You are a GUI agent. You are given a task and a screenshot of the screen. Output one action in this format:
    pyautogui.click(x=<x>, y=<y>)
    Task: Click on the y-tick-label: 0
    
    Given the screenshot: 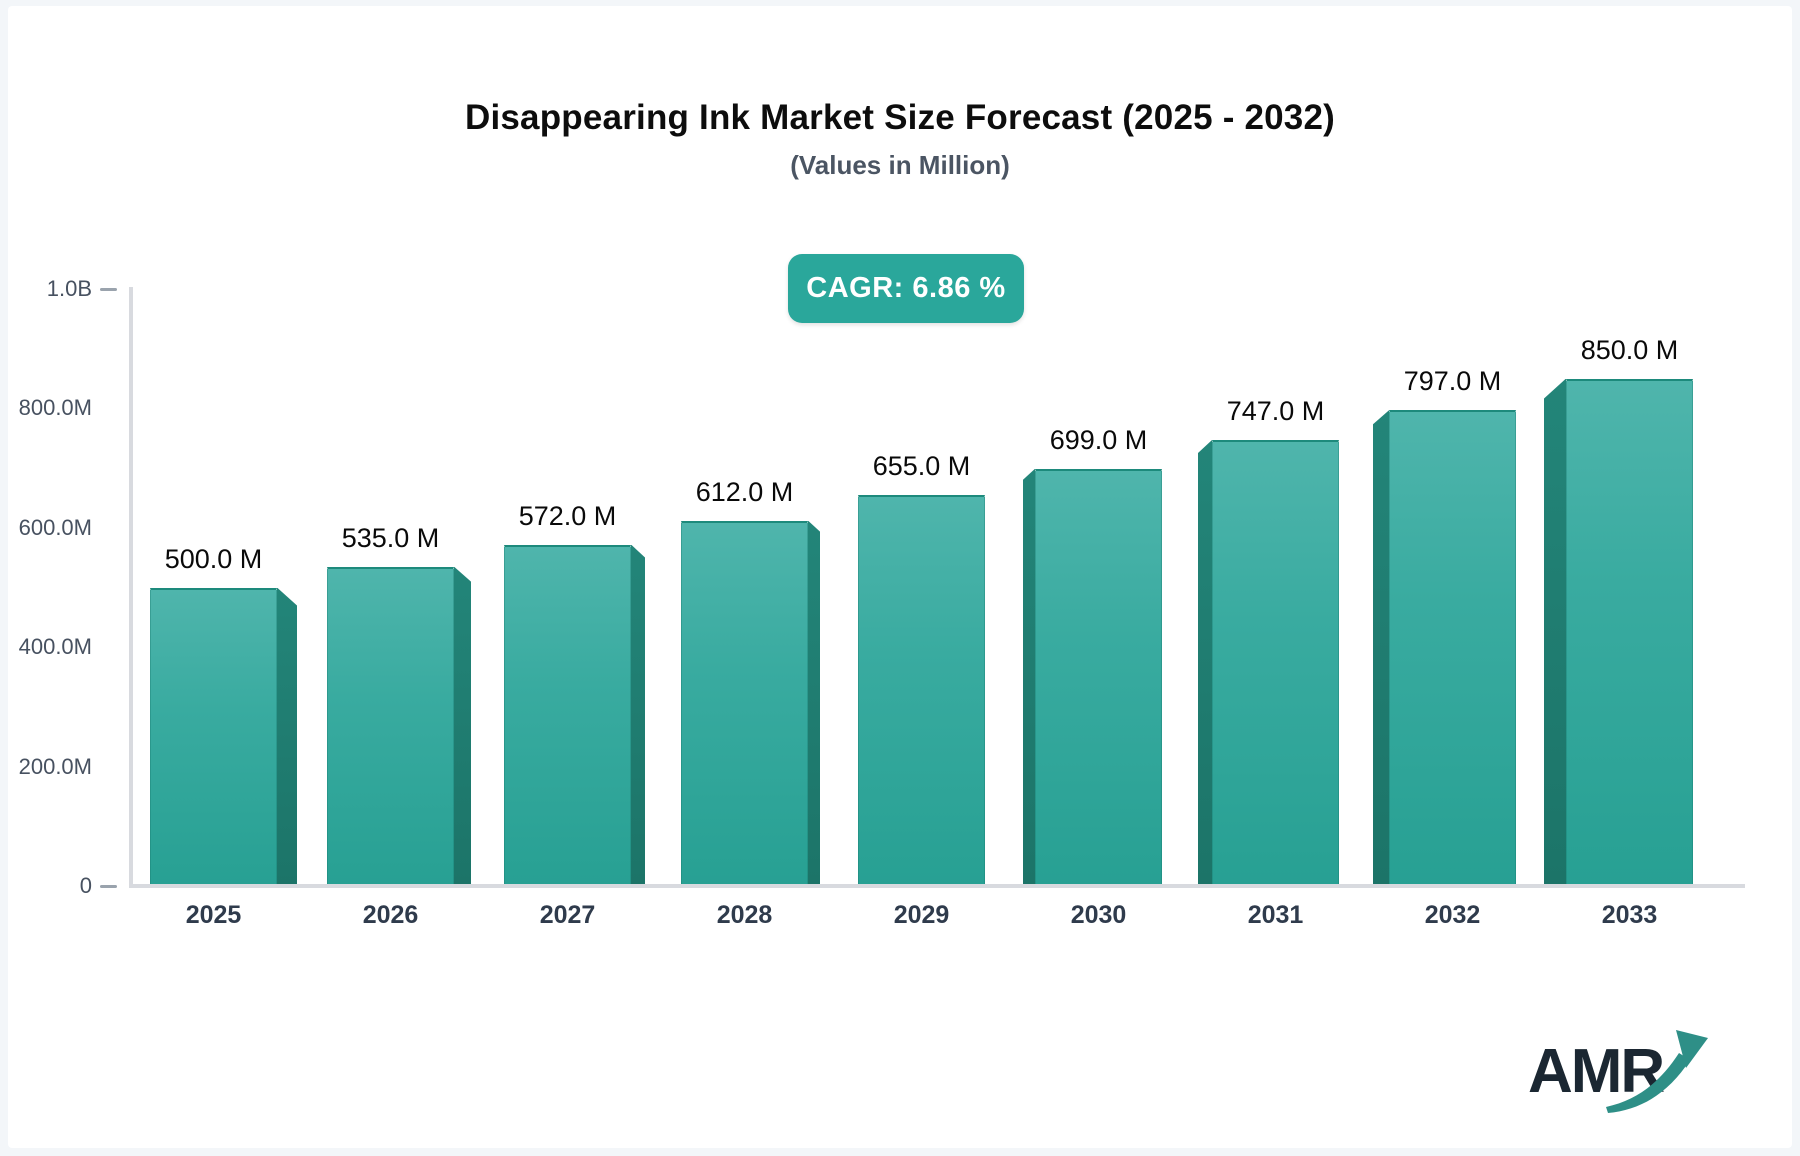 What is the action you would take?
    pyautogui.click(x=85, y=885)
    